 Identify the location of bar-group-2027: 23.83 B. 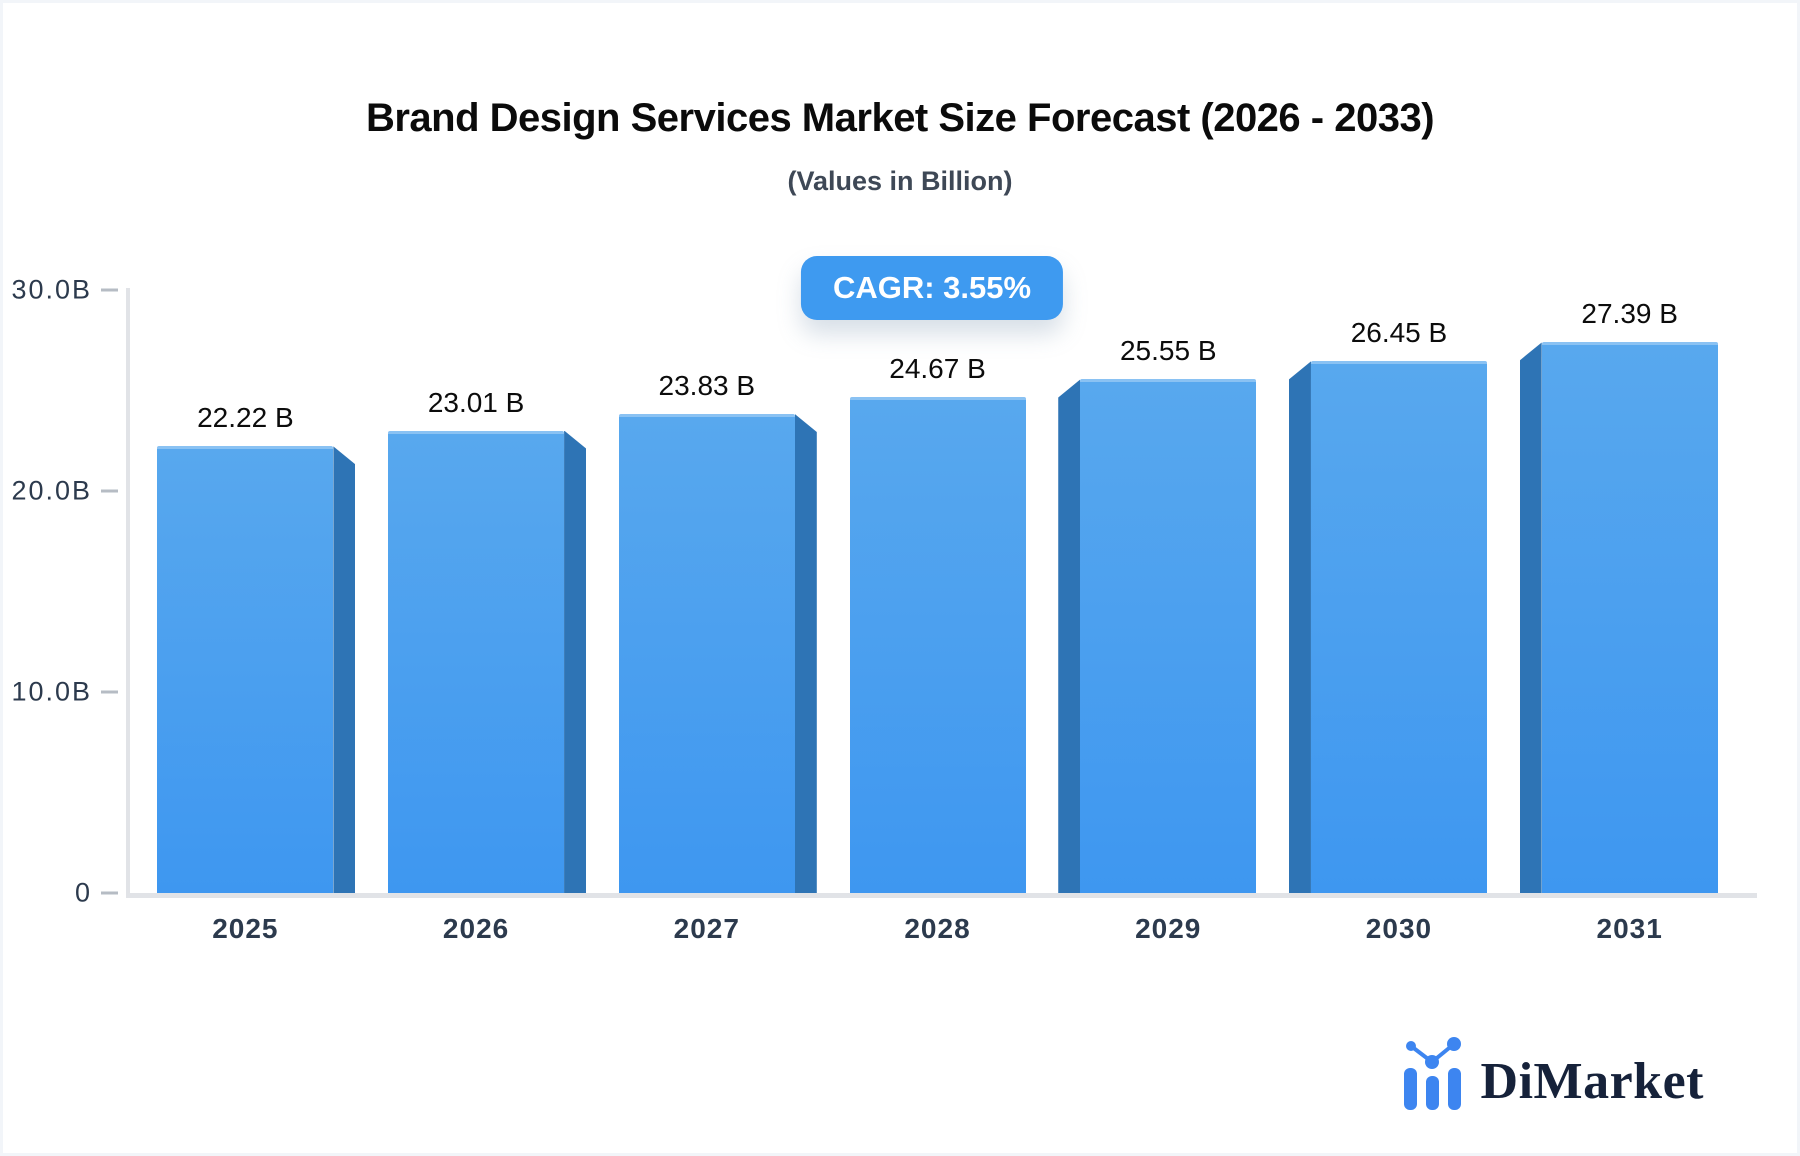
(706, 591).